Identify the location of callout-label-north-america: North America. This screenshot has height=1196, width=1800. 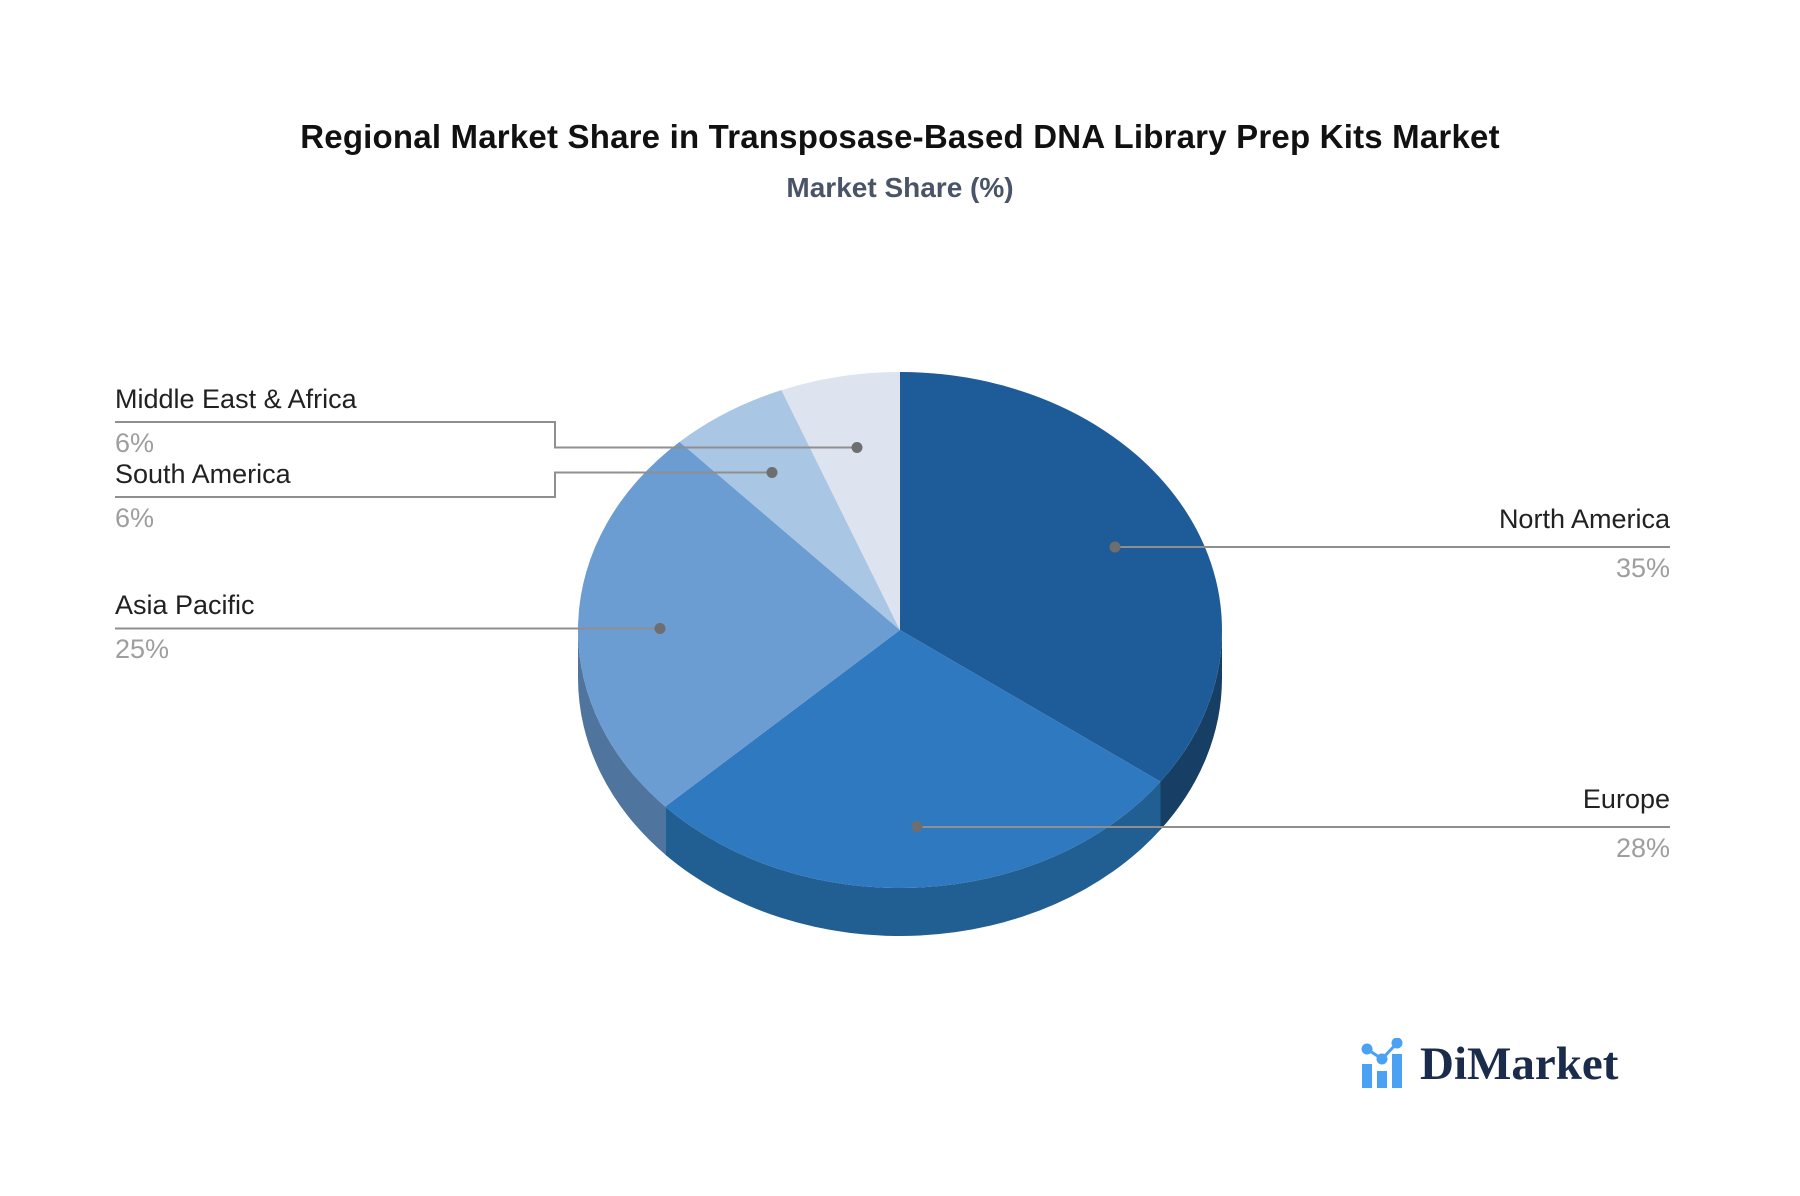
(1584, 519).